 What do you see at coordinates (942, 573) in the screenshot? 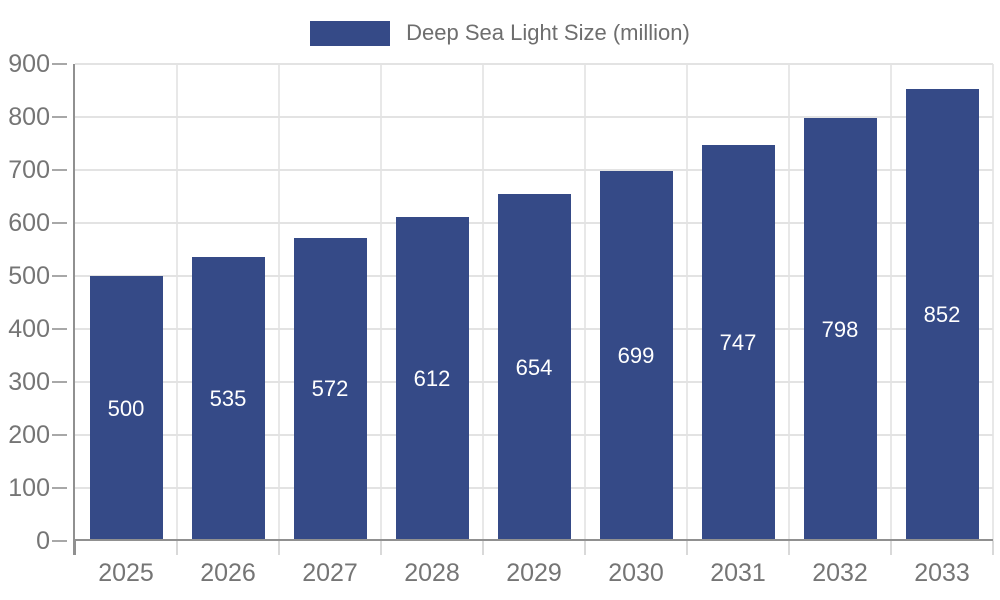
I see `x-axis-tick-label: 2033` at bounding box center [942, 573].